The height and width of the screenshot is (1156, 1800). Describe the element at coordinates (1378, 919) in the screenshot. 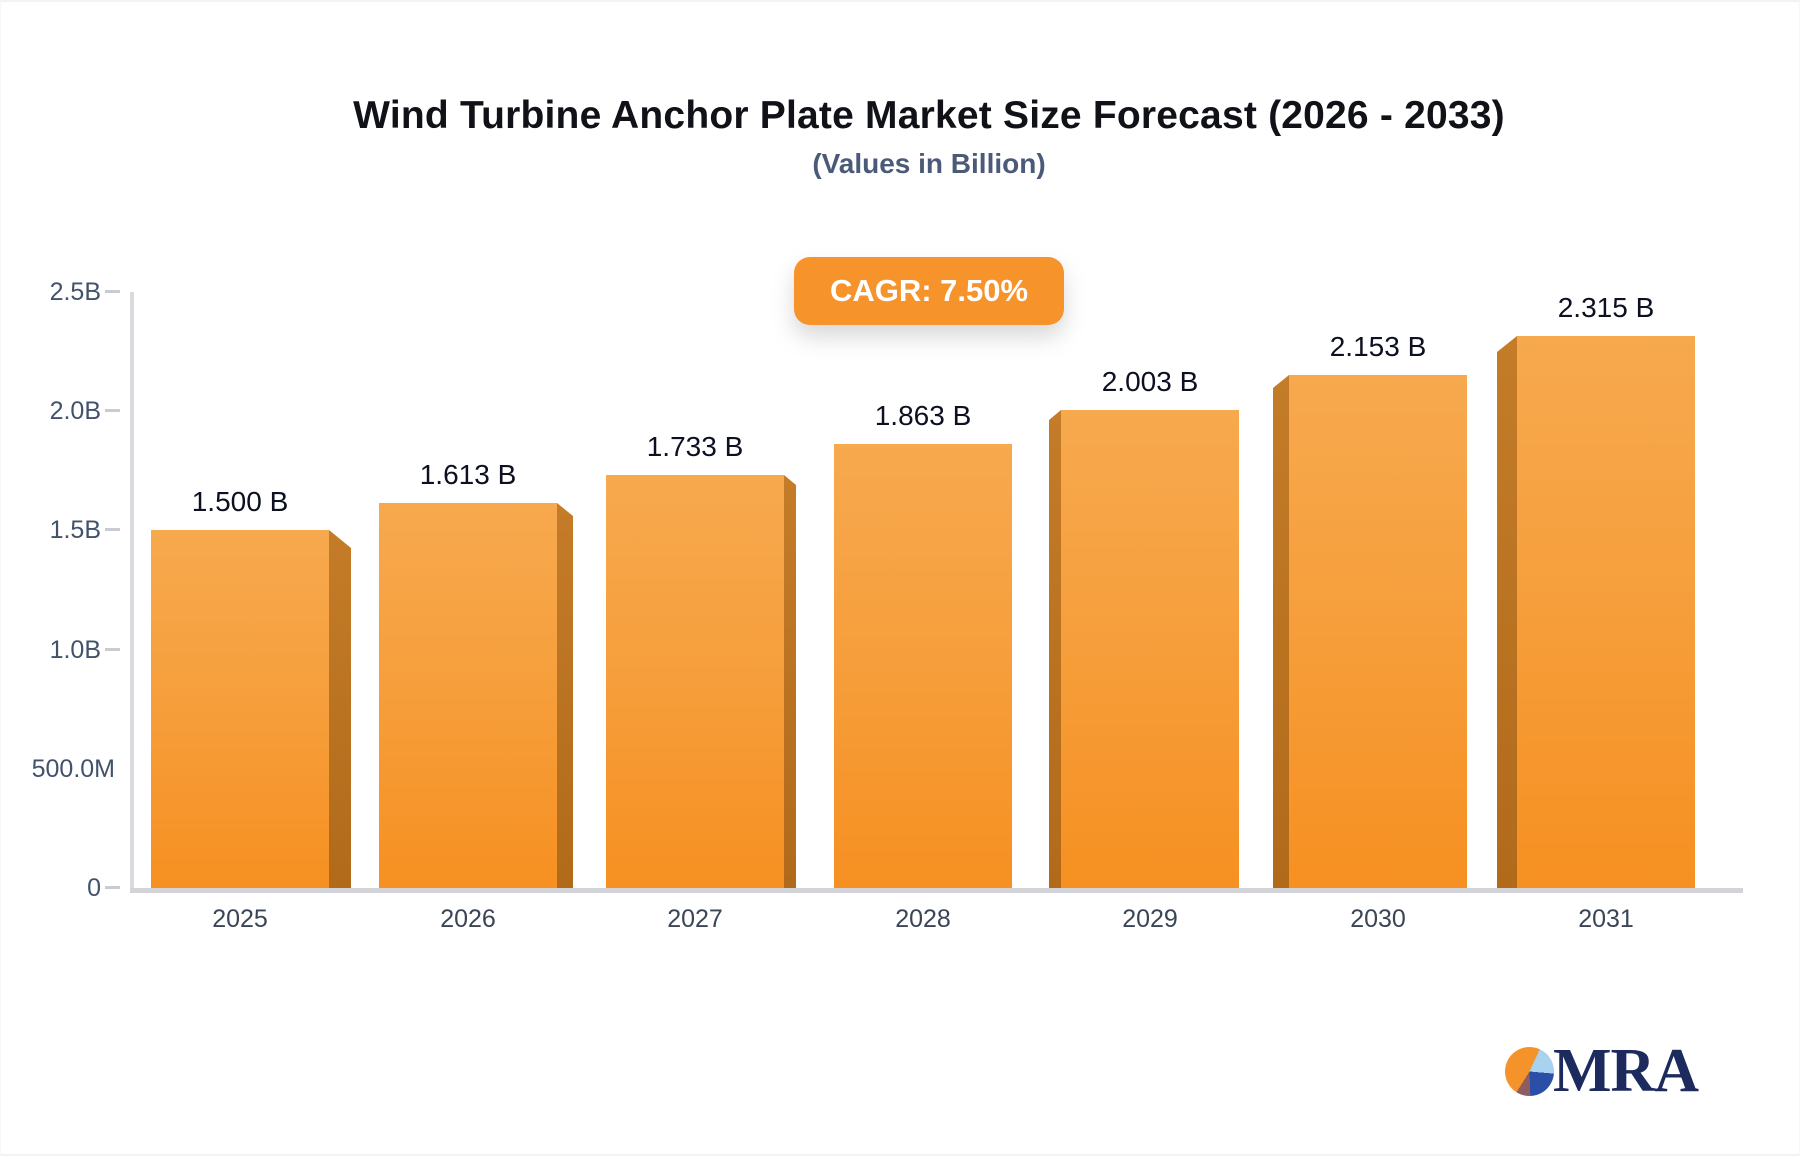

I see `x-axis-label: 2030` at that location.